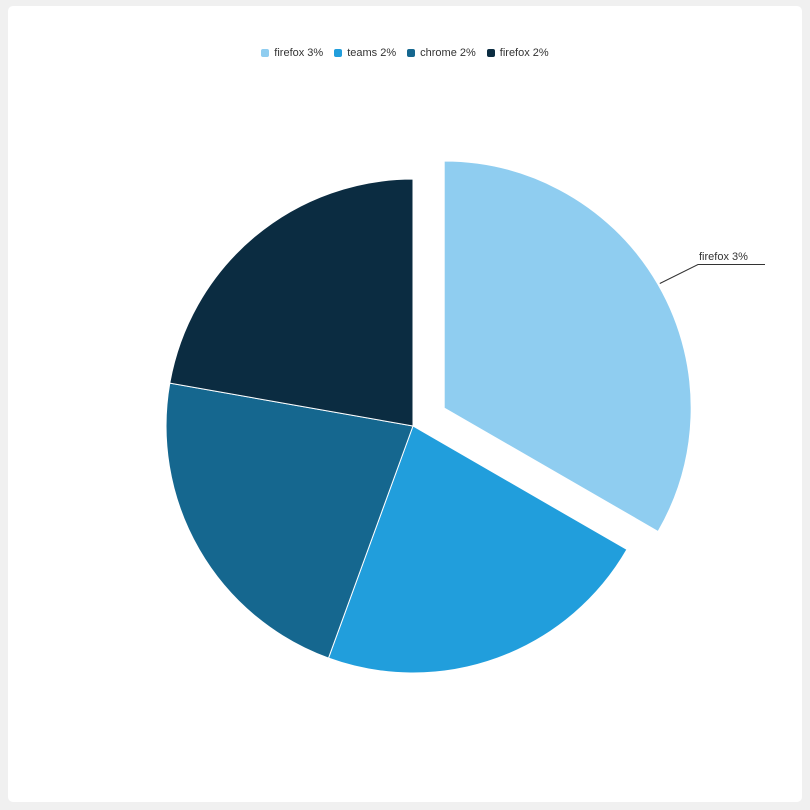 The image size is (810, 810). I want to click on legend-item-label: chrome 2%, so click(448, 53).